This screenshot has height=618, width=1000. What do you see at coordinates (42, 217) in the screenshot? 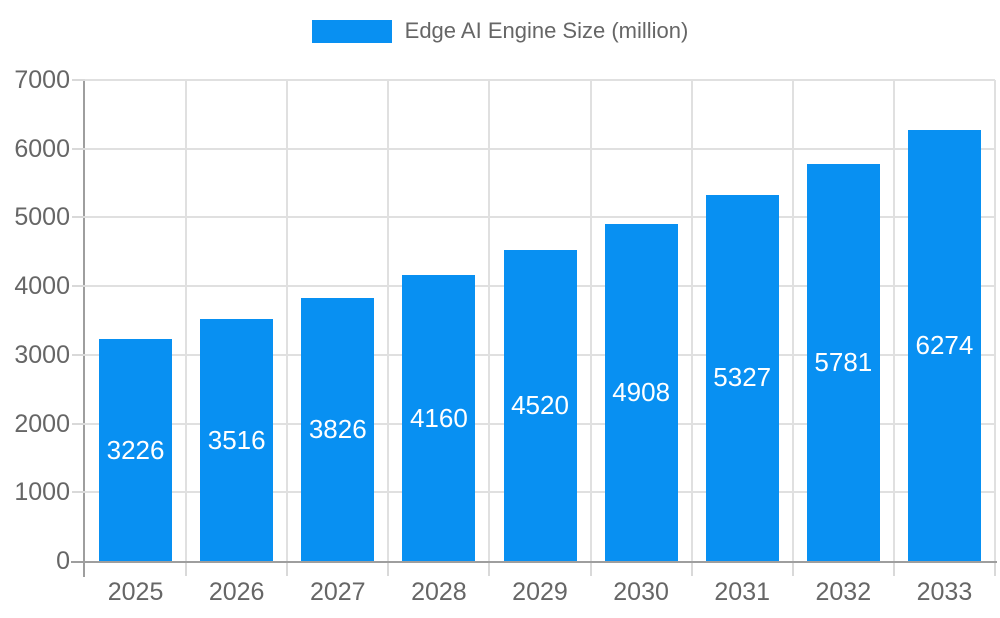
I see `y-axis-label: 5000` at bounding box center [42, 217].